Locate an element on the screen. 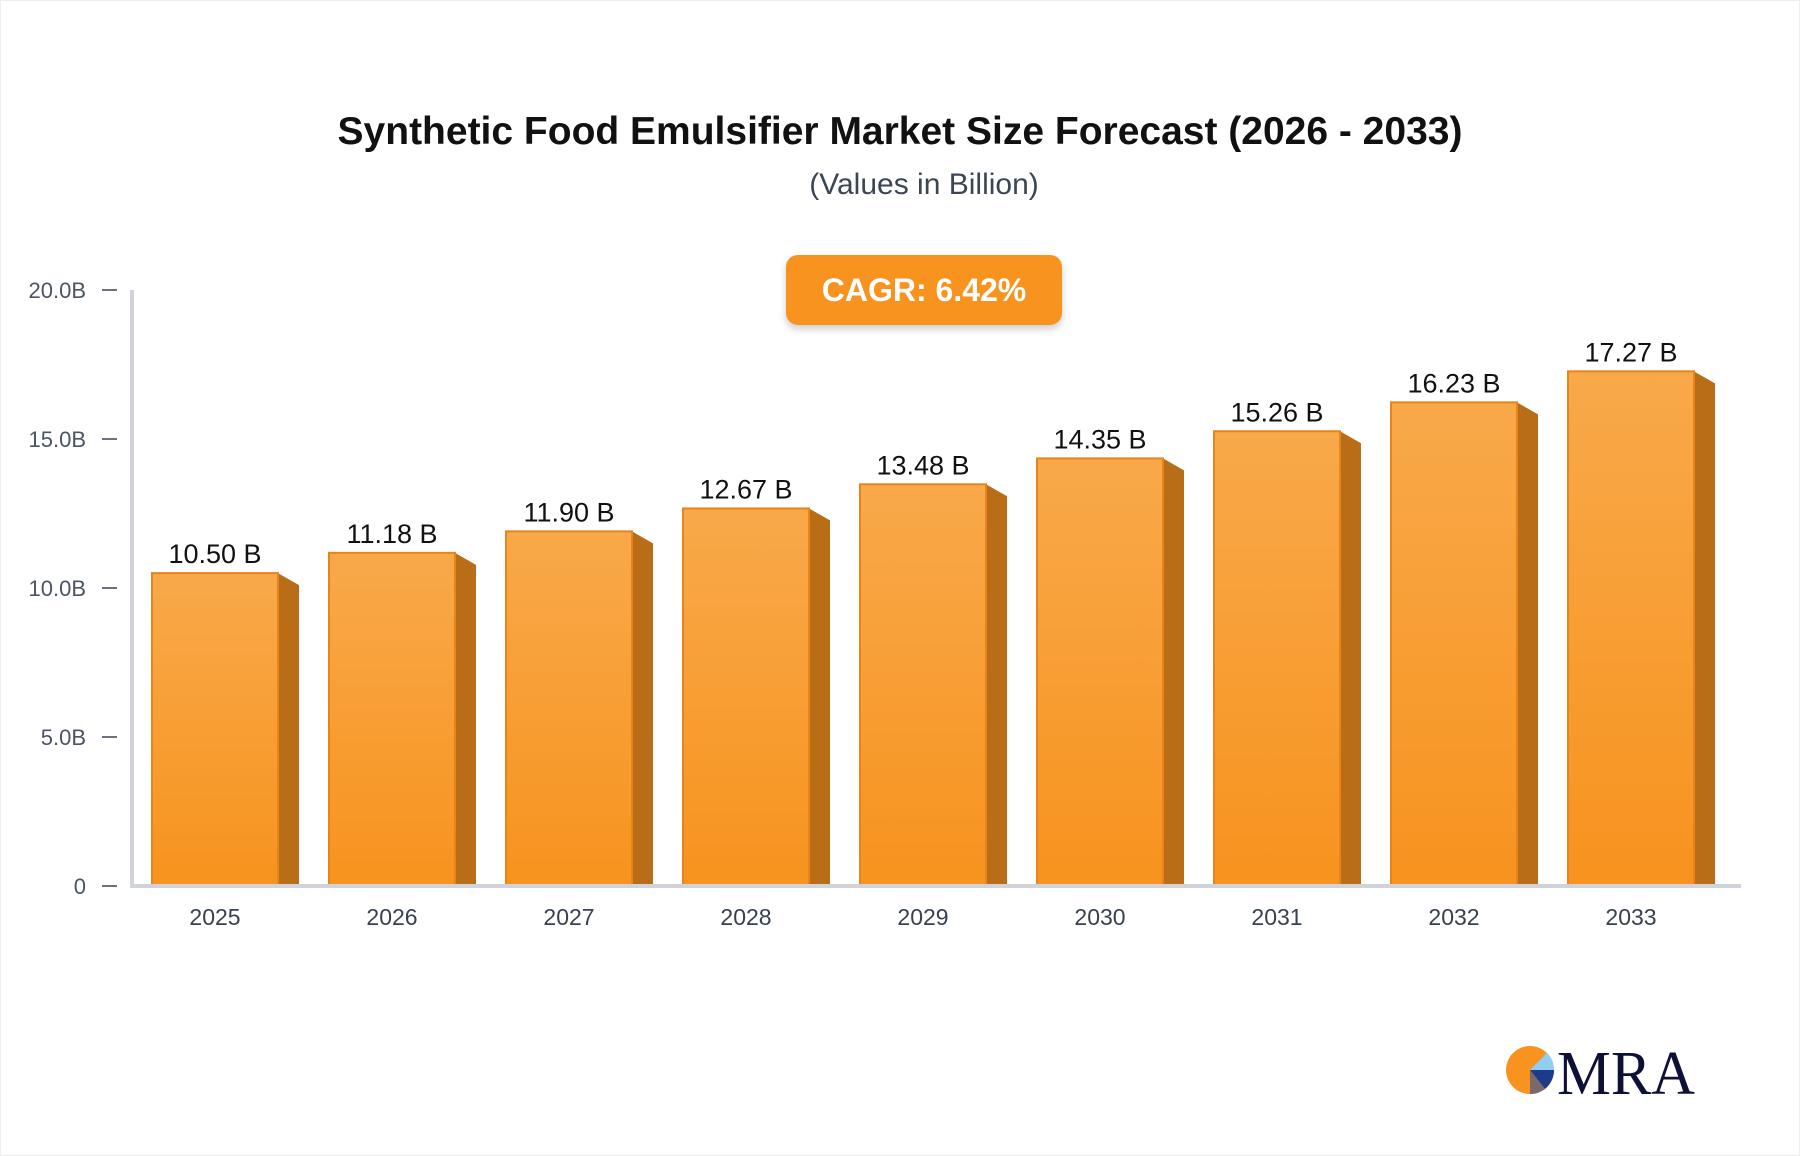 This screenshot has height=1156, width=1800. y-tick-label: 15.0B is located at coordinates (58, 439).